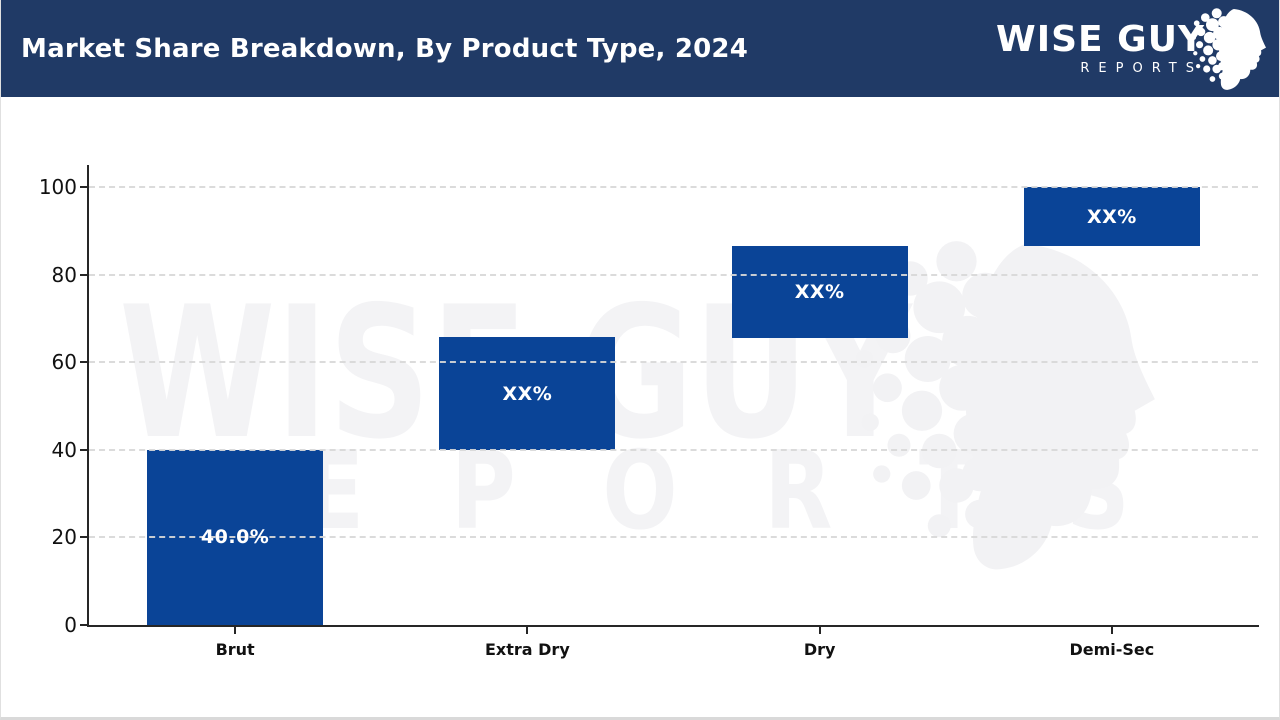  What do you see at coordinates (235, 649) in the screenshot?
I see `x-tick-label: Brut` at bounding box center [235, 649].